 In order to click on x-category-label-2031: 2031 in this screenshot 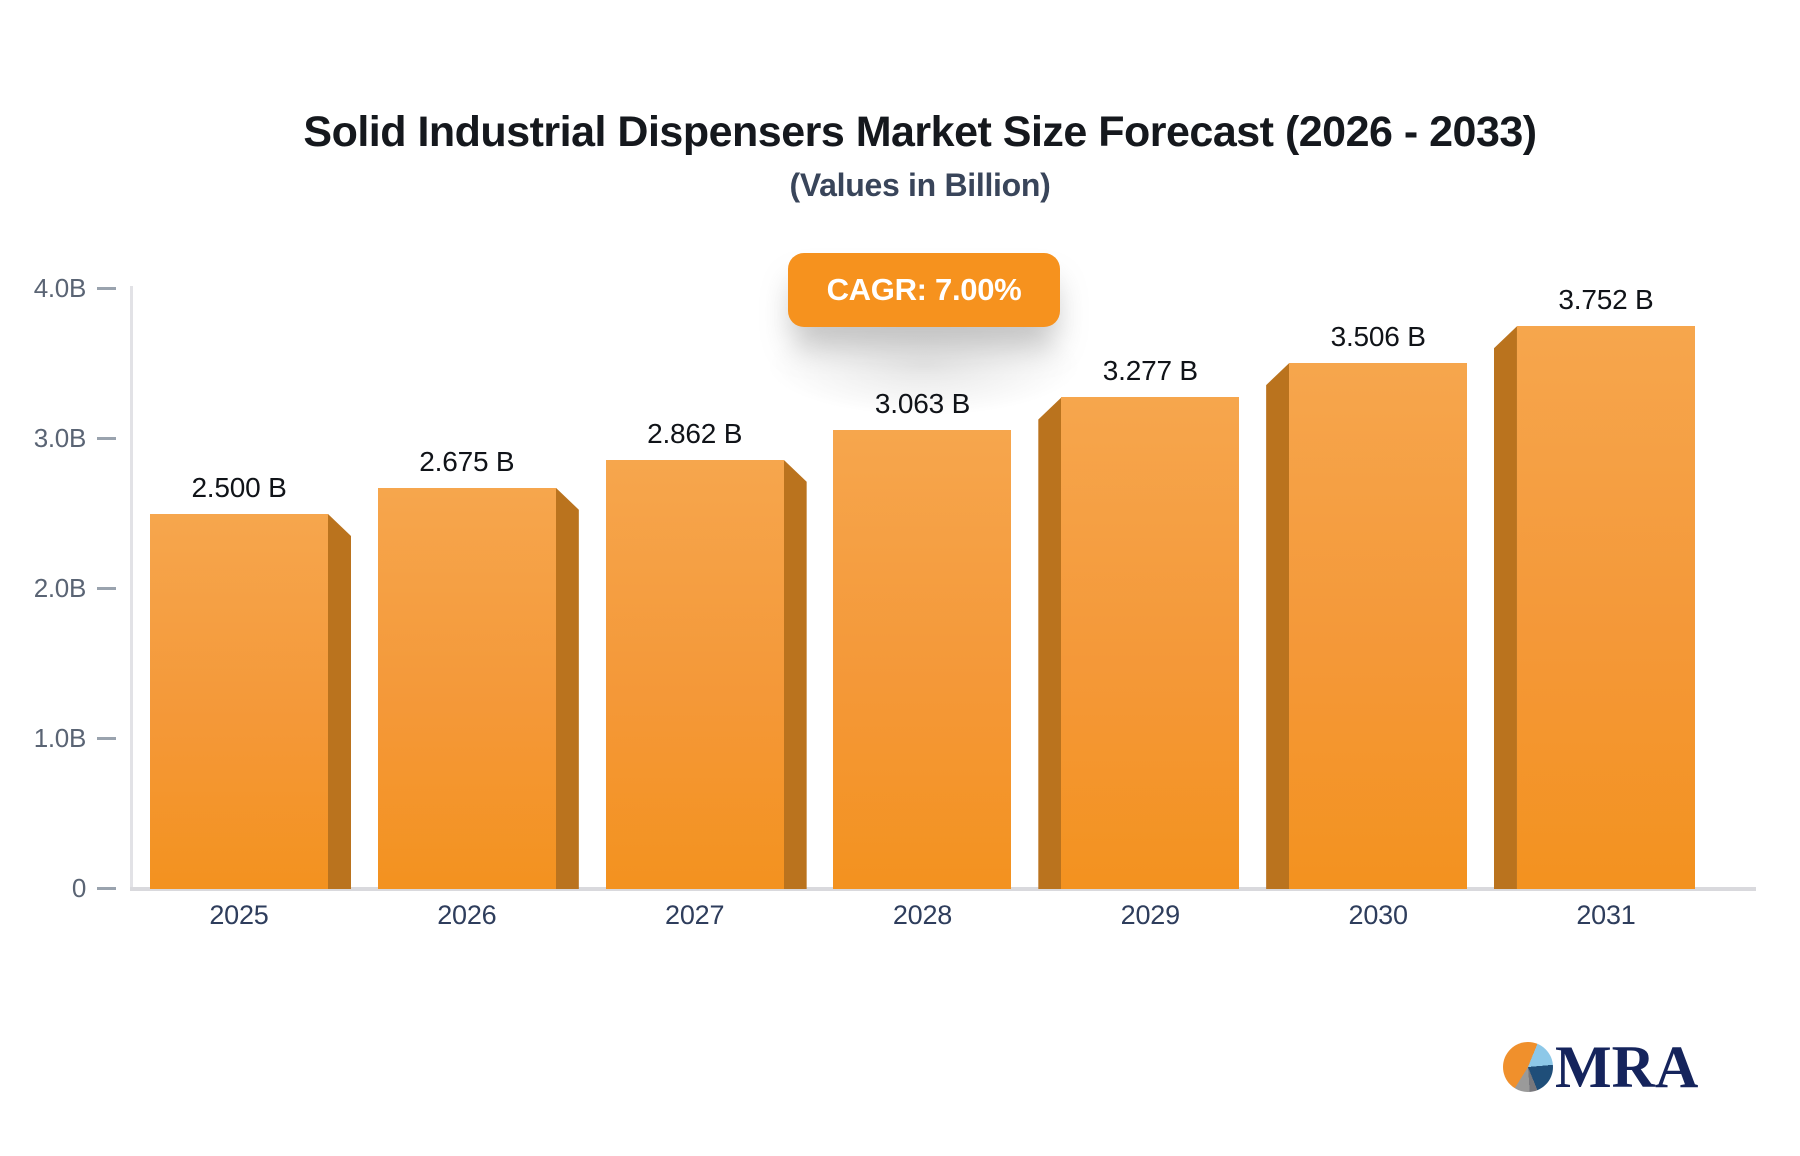, I will do `click(1606, 915)`.